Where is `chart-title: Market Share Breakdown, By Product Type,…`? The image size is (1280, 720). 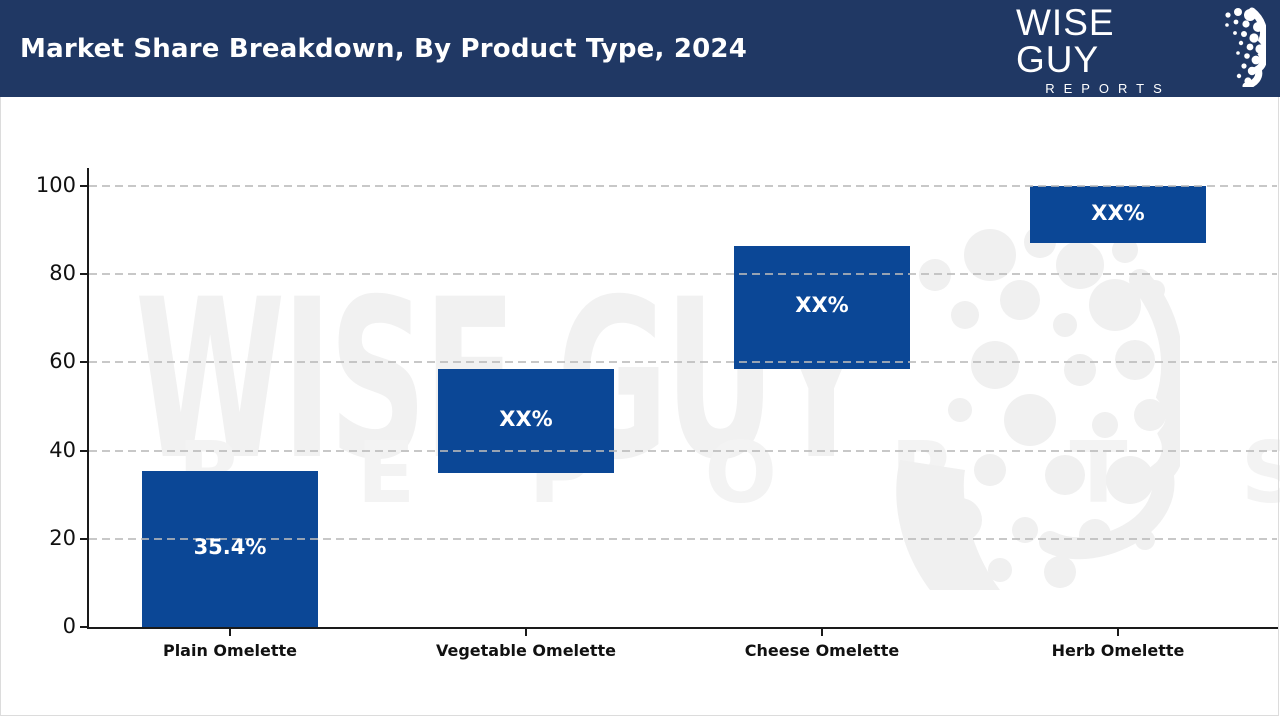
chart-title: Market Share Breakdown, By Product Type,… is located at coordinates (383, 48).